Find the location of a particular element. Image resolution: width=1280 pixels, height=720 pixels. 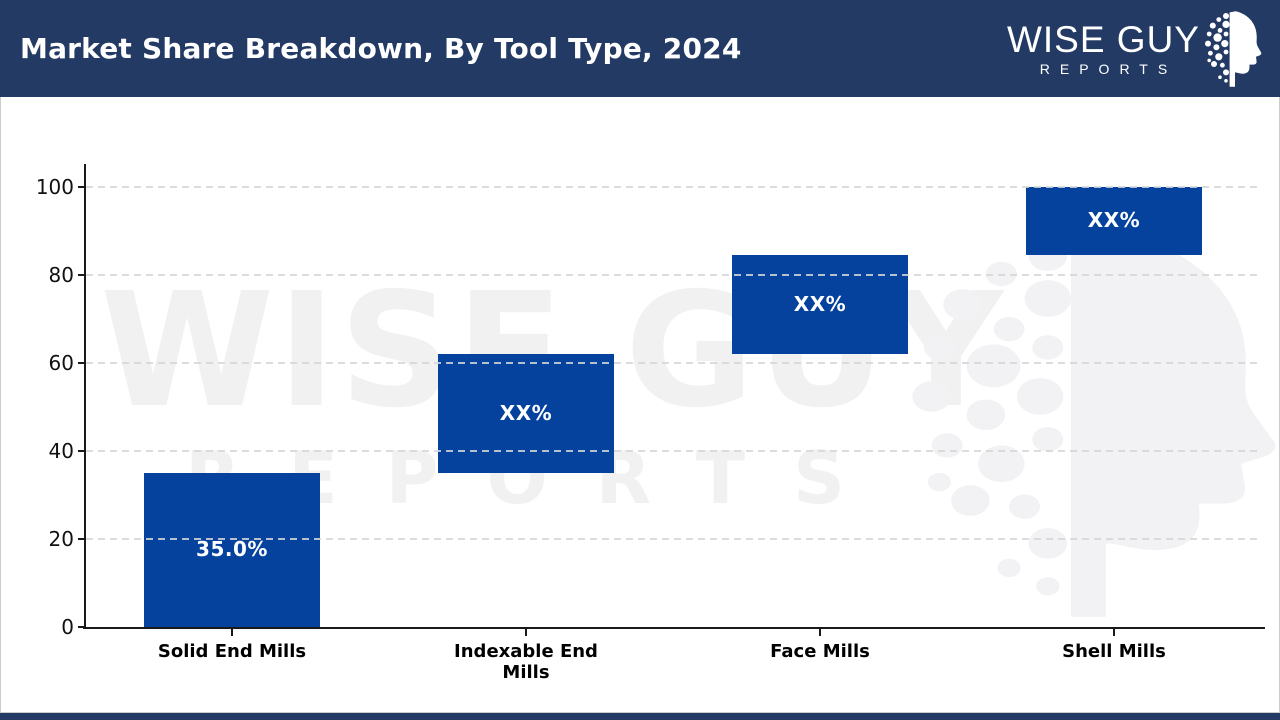

y-tick-label: 100 is located at coordinates (54, 187).